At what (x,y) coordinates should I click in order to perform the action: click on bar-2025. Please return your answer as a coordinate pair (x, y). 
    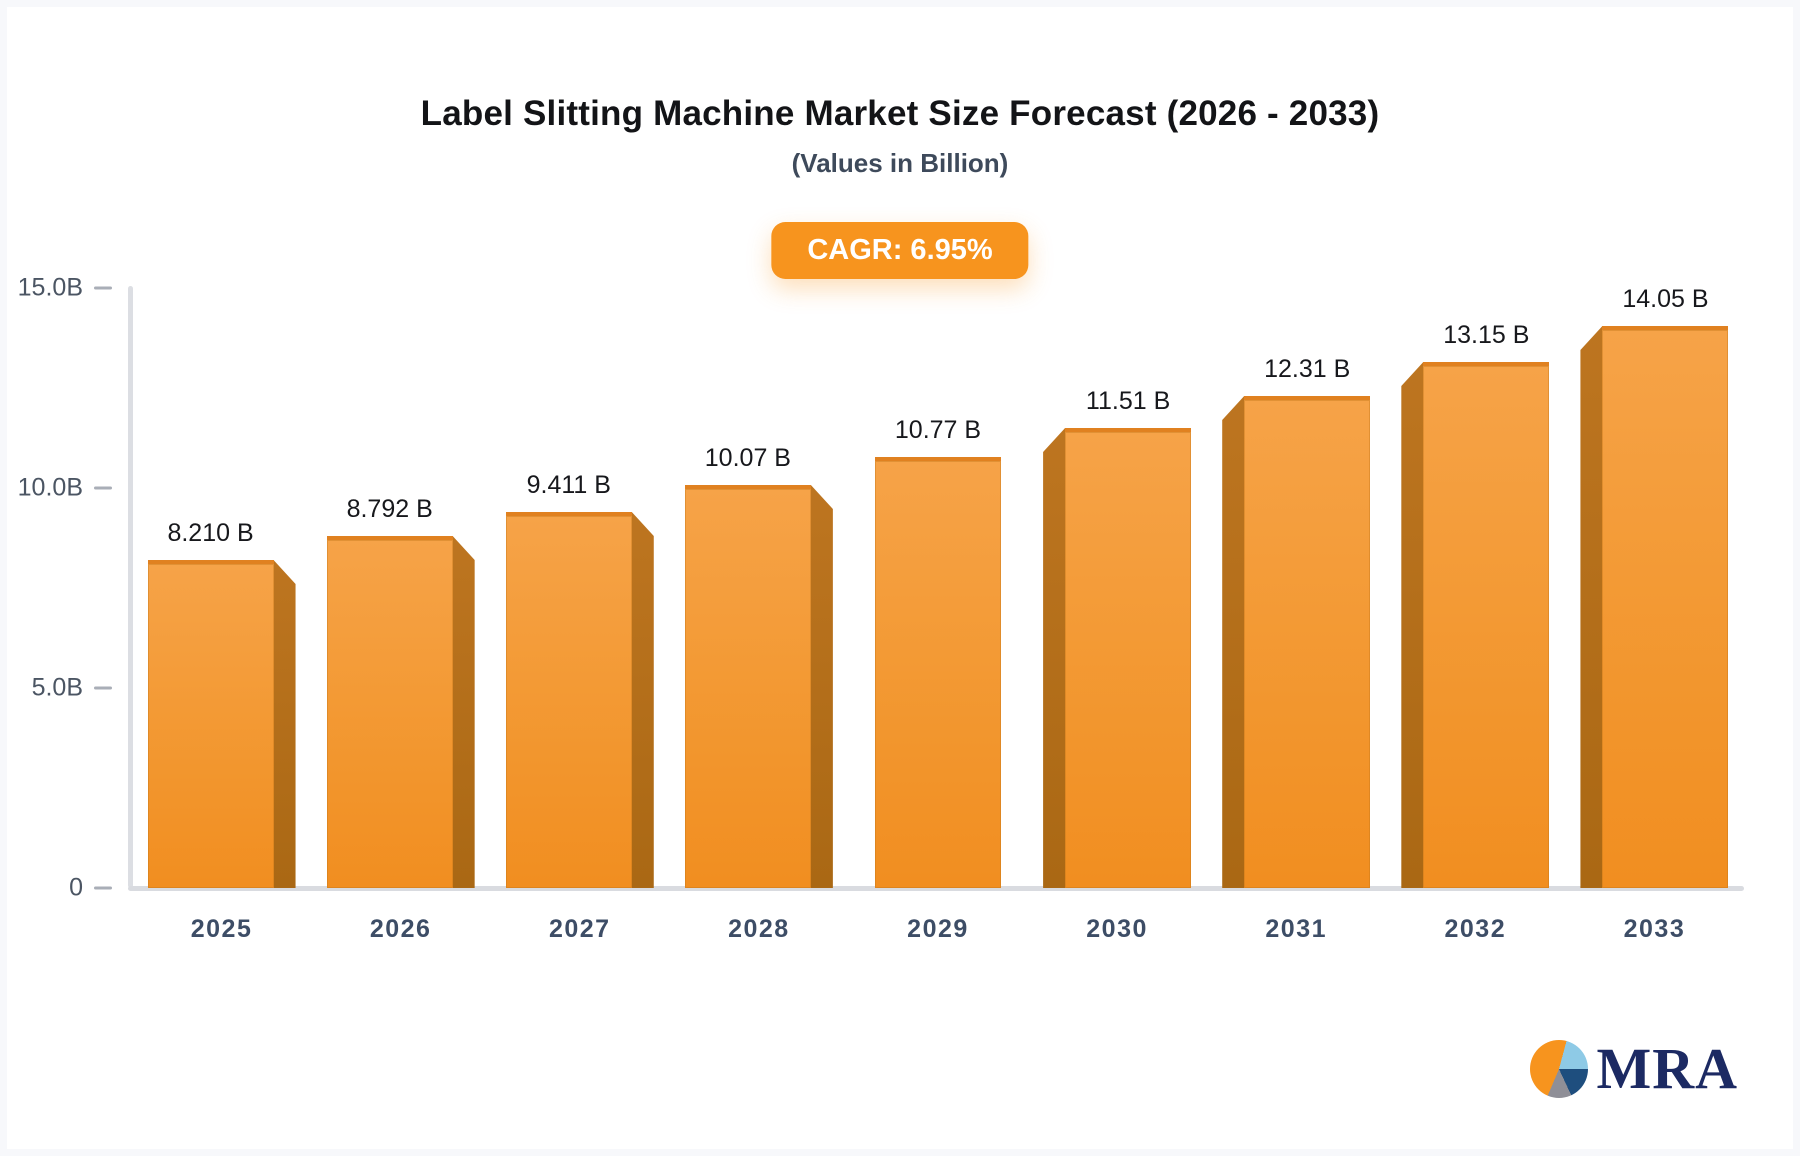
    Looking at the image, I should click on (221, 724).